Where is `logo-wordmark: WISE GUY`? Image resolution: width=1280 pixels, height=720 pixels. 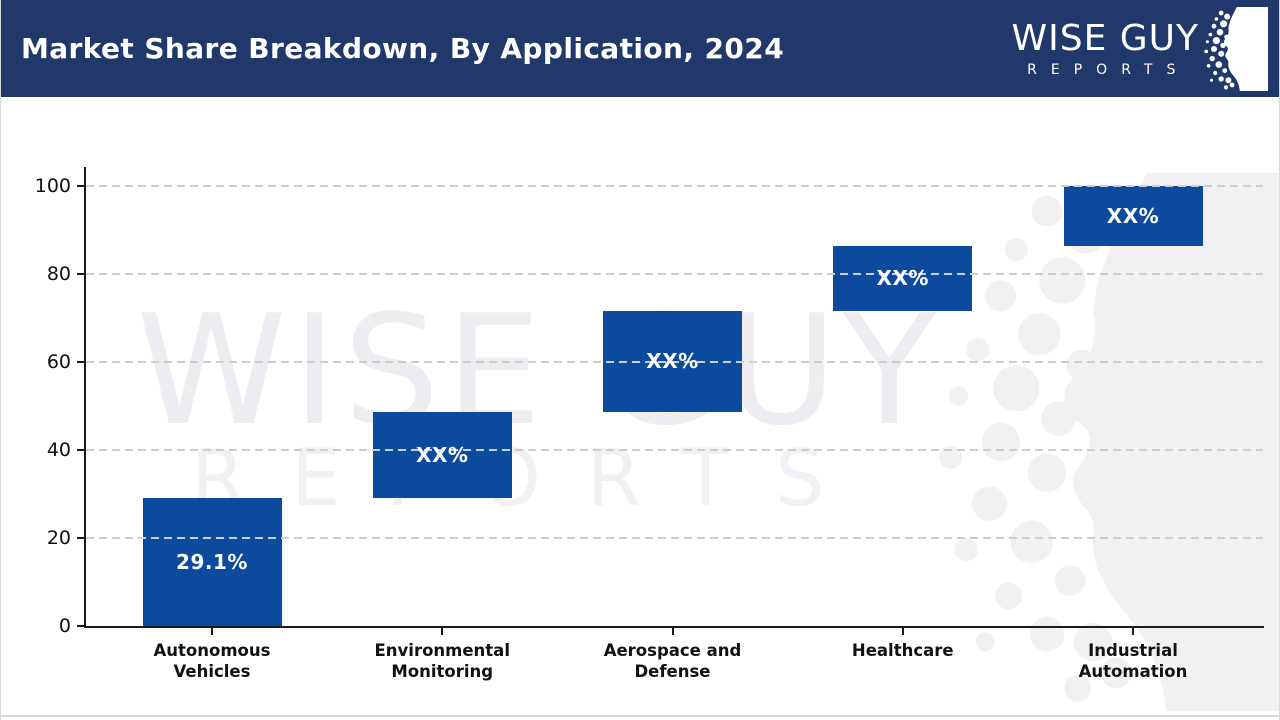 logo-wordmark: WISE GUY is located at coordinates (1105, 38).